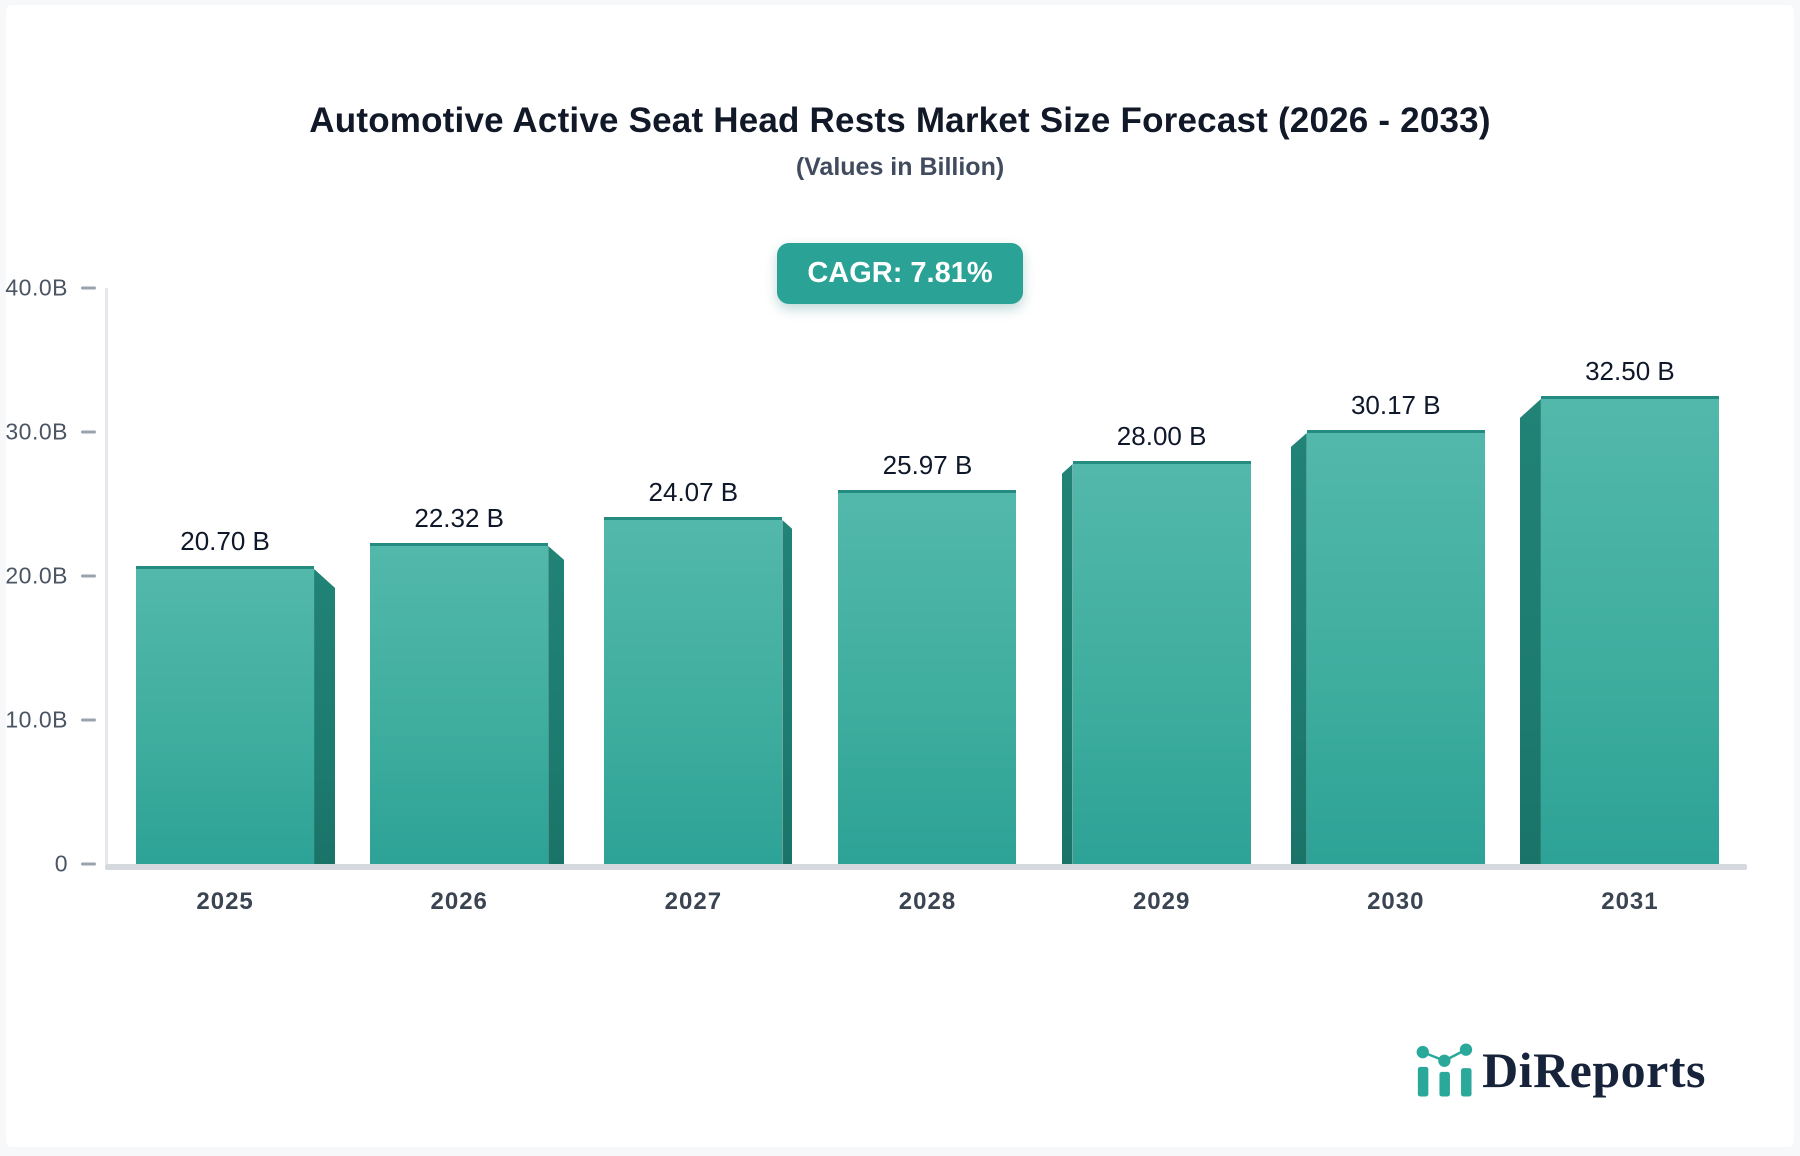  I want to click on cagr-badge: CAGR: 7.81%, so click(900, 273).